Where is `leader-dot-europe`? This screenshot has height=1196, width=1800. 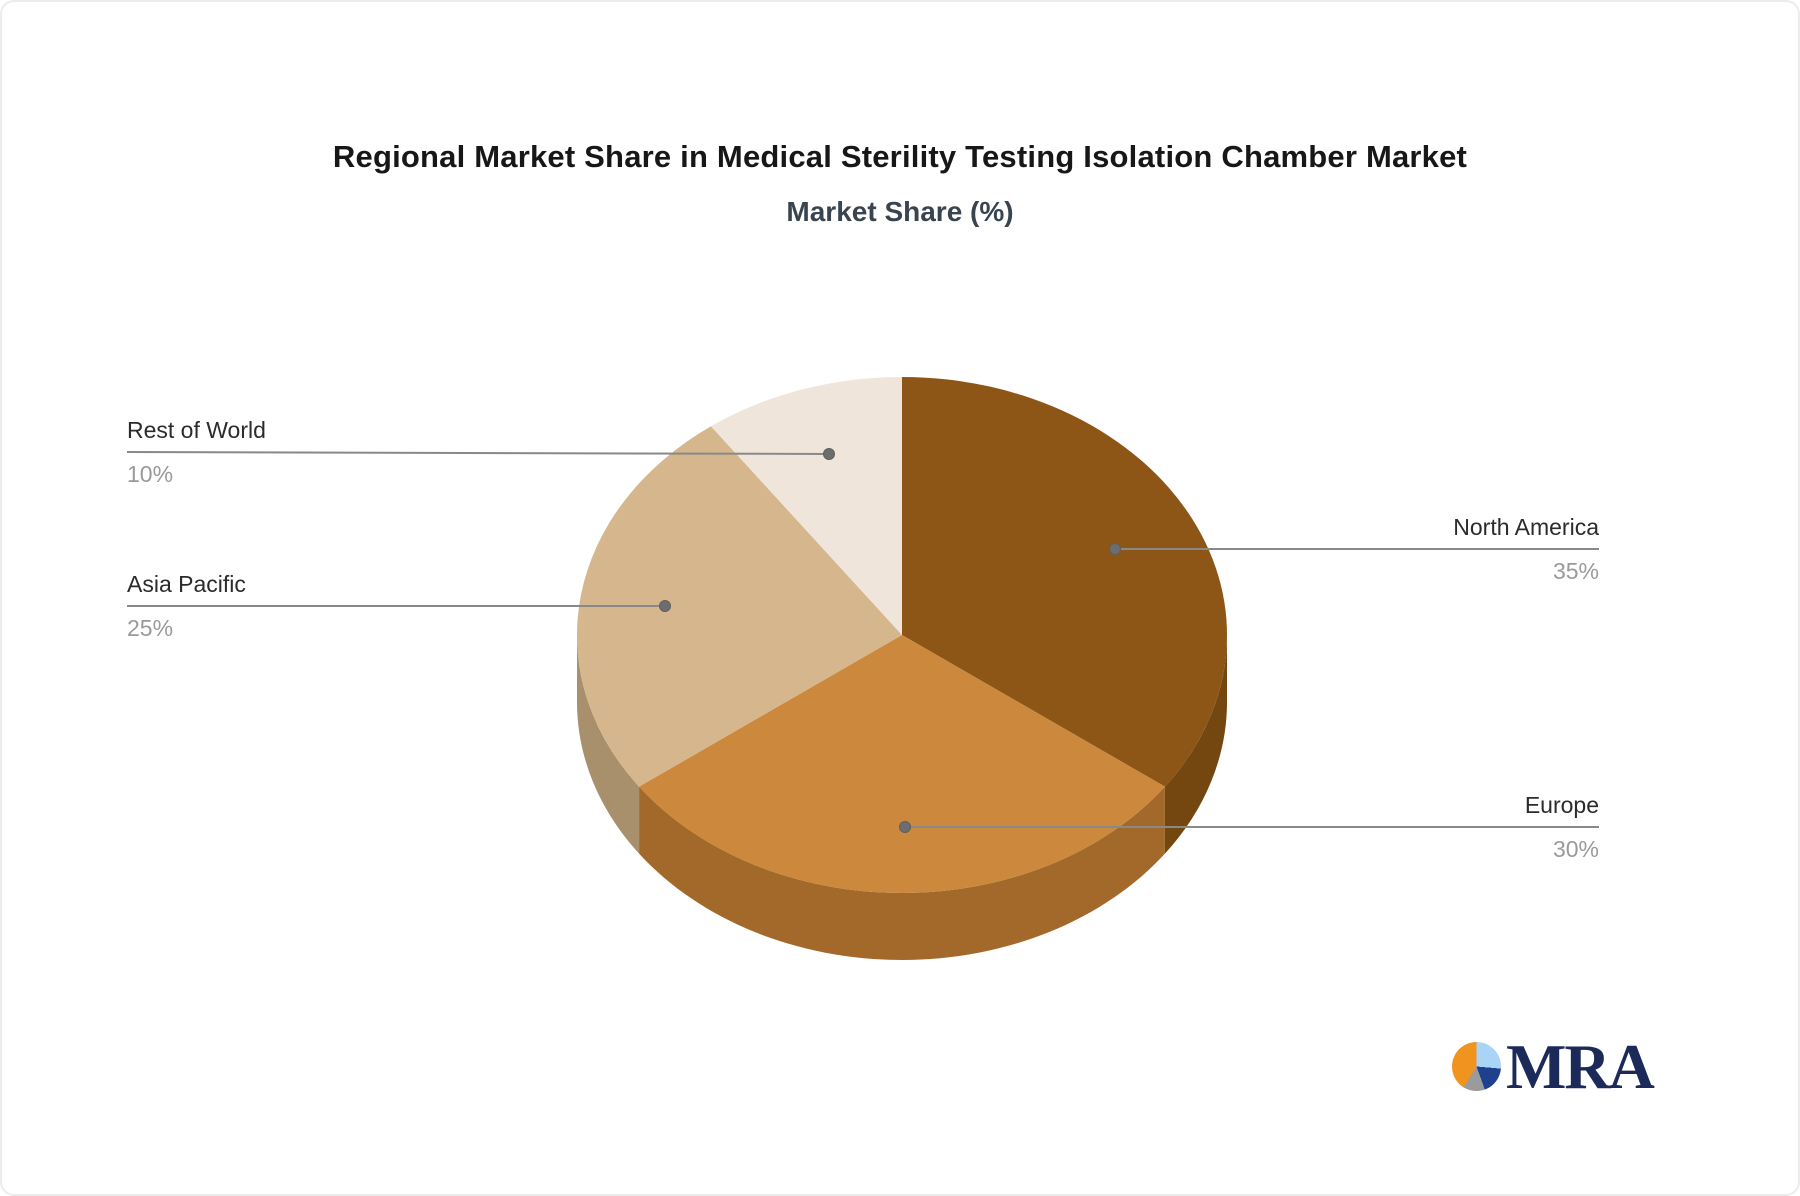 leader-dot-europe is located at coordinates (905, 827).